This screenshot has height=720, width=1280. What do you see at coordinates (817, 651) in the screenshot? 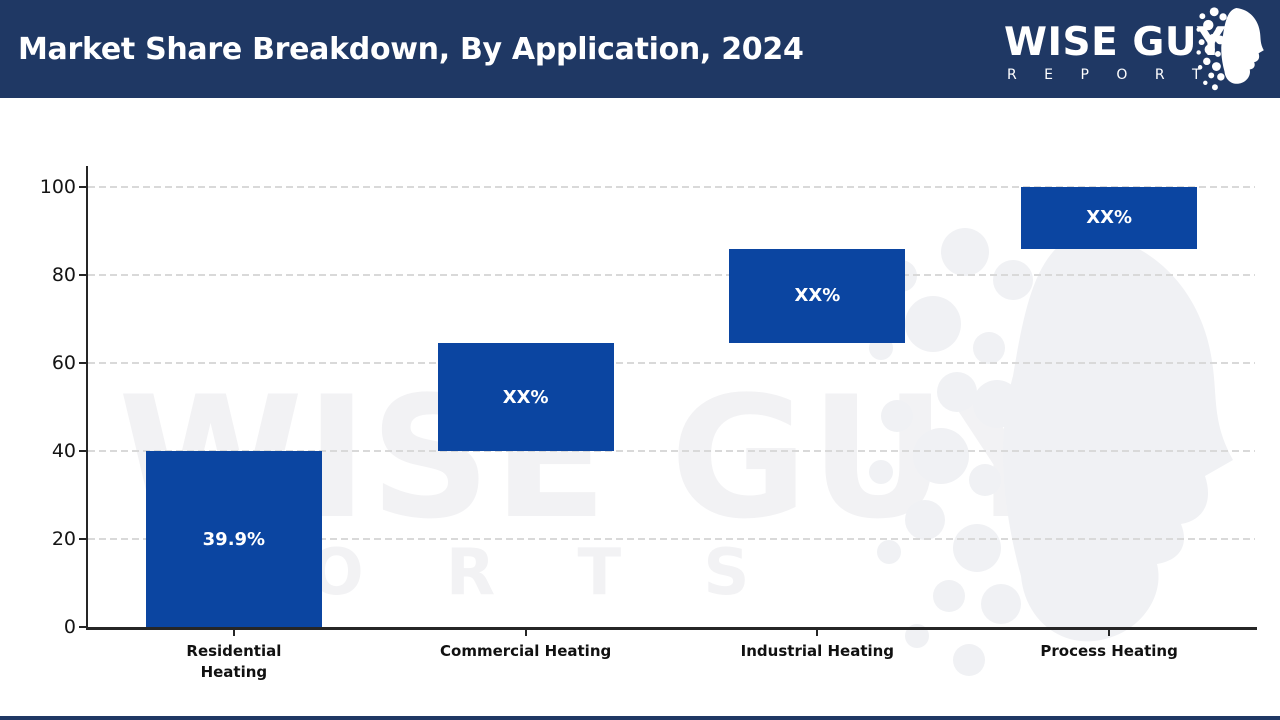
I see `x-category-label: Industrial Heating` at bounding box center [817, 651].